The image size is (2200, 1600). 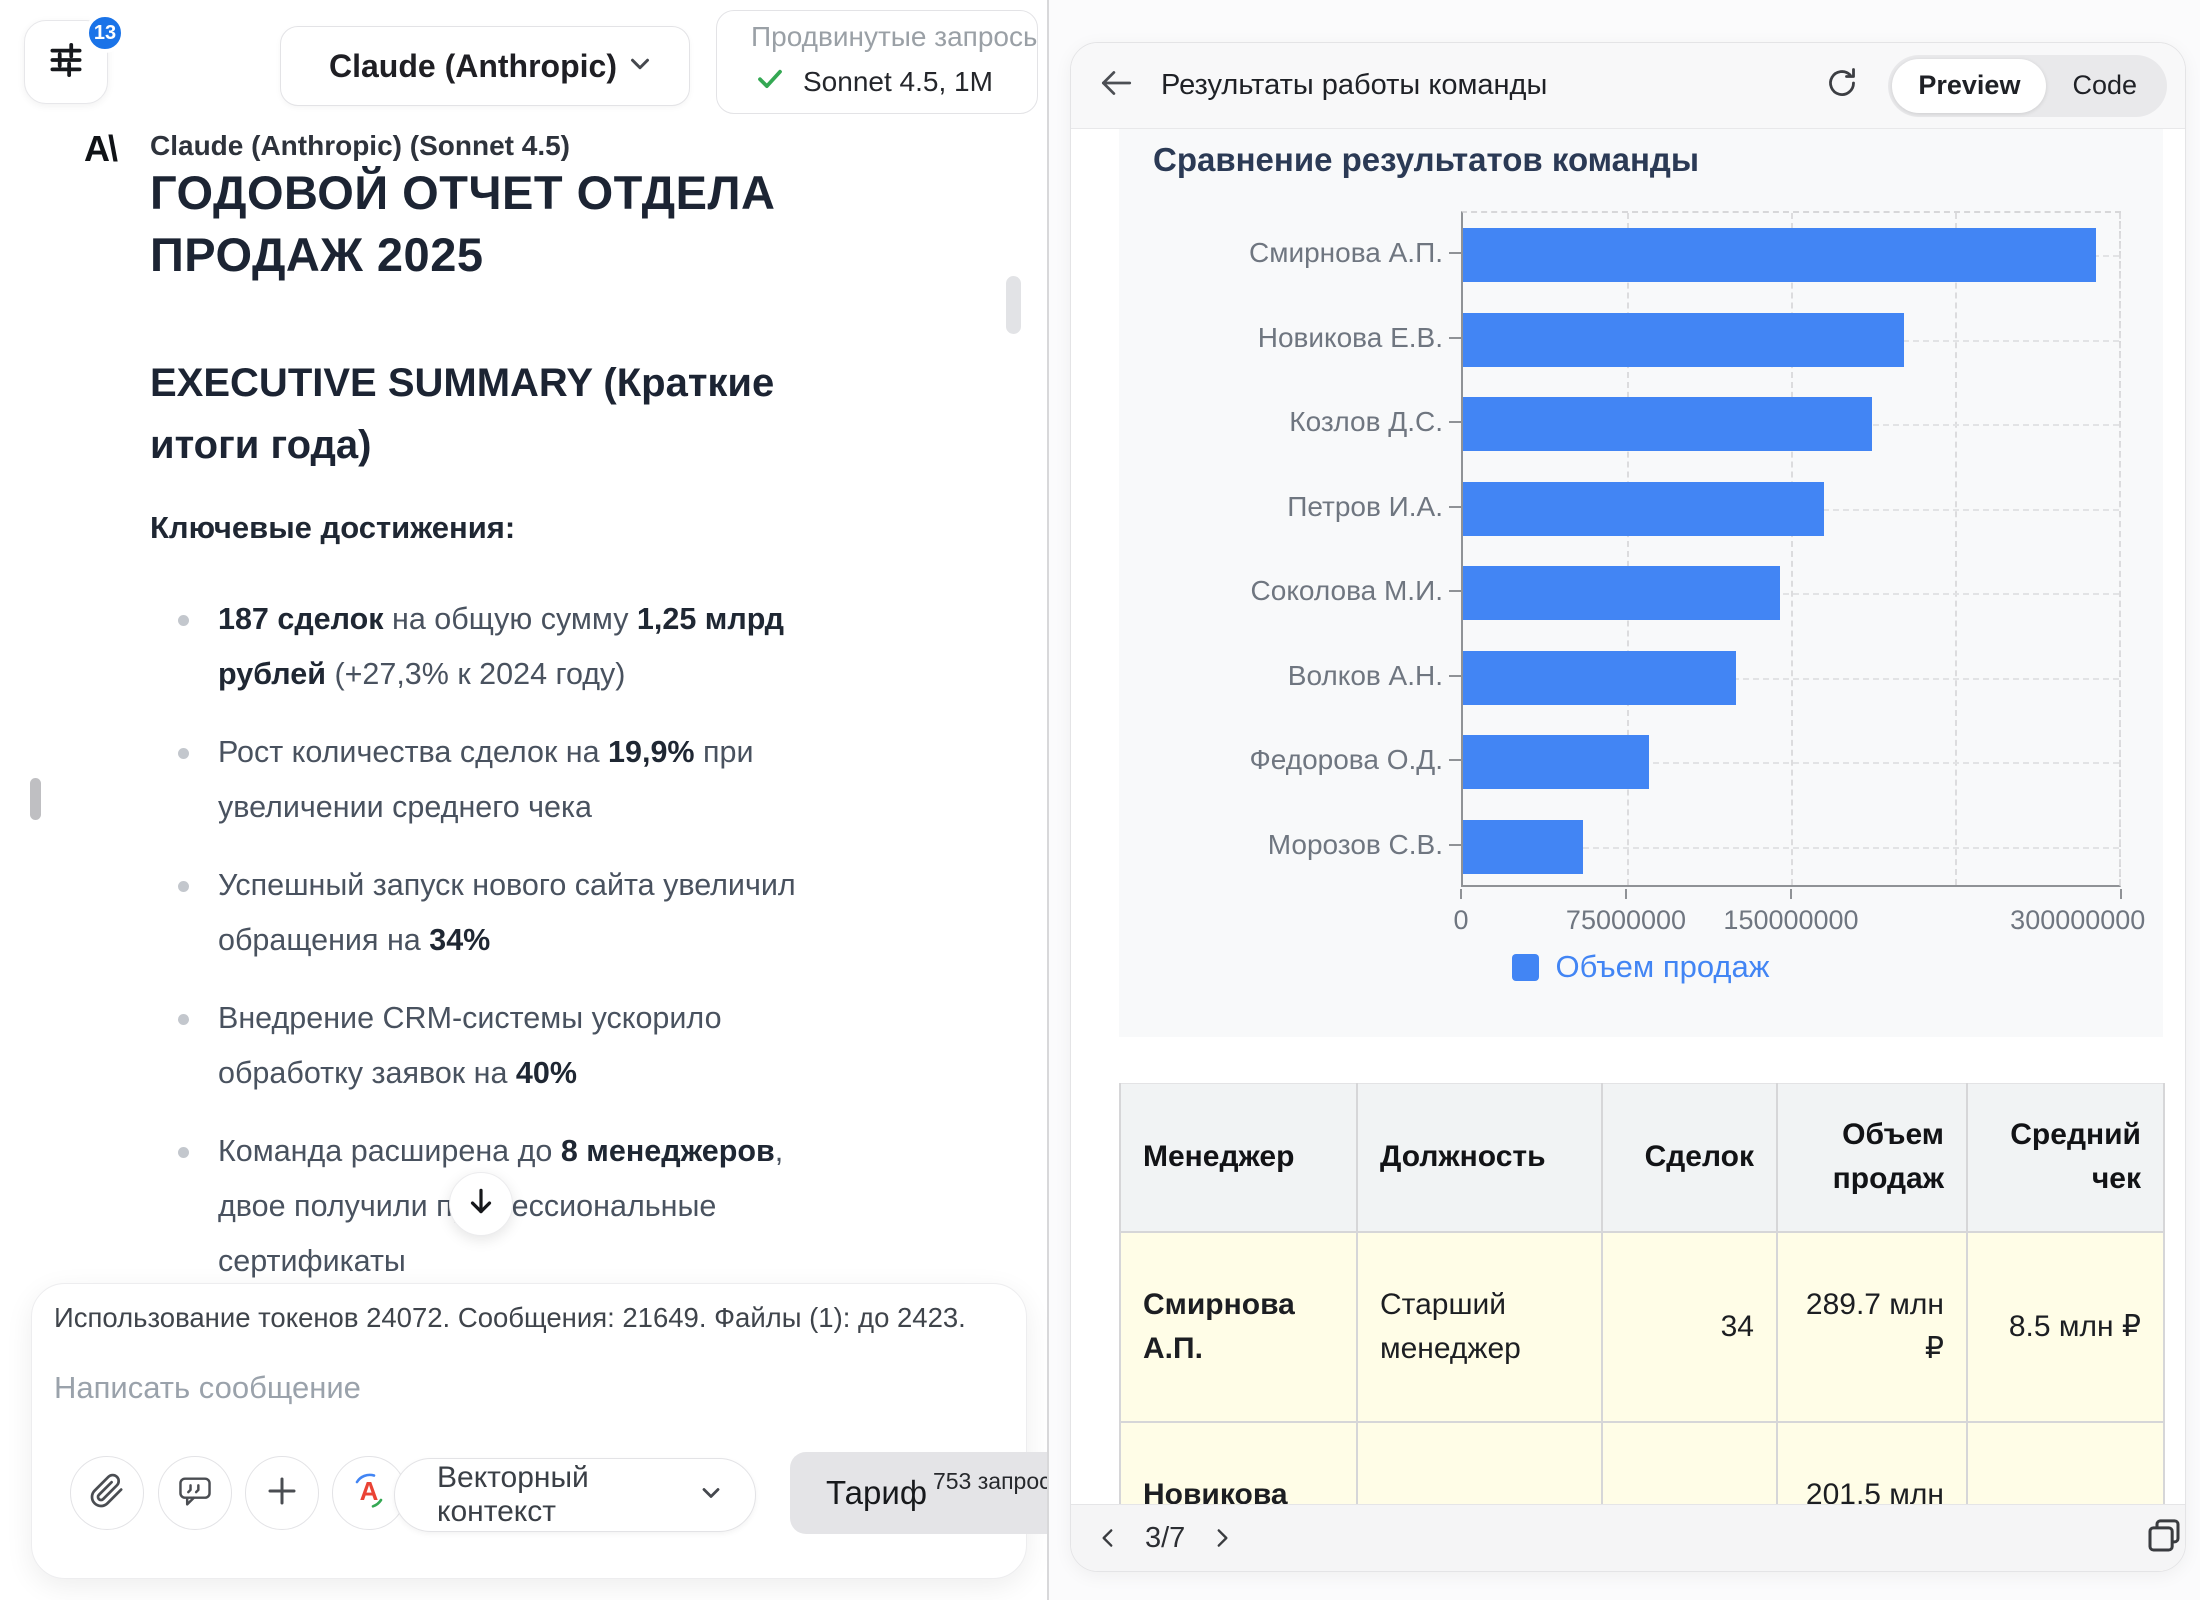 I want to click on model-selector-dropdown: Claude (Anthropic), so click(x=485, y=66).